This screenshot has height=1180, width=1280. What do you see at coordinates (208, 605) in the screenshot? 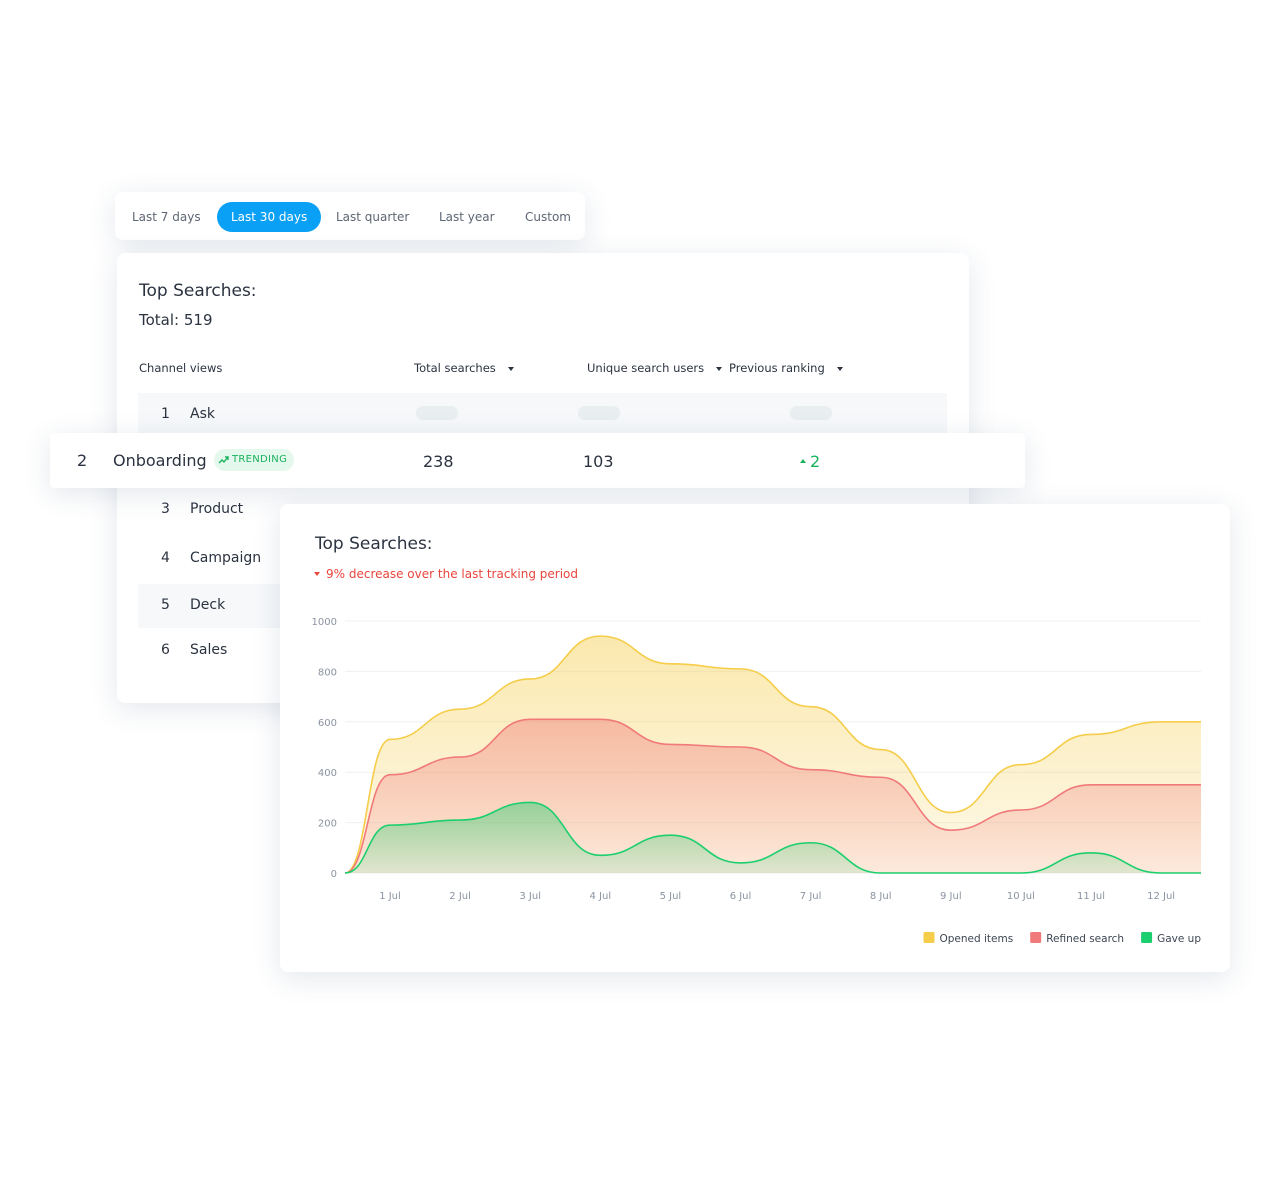
I see `row-name: Deck` at bounding box center [208, 605].